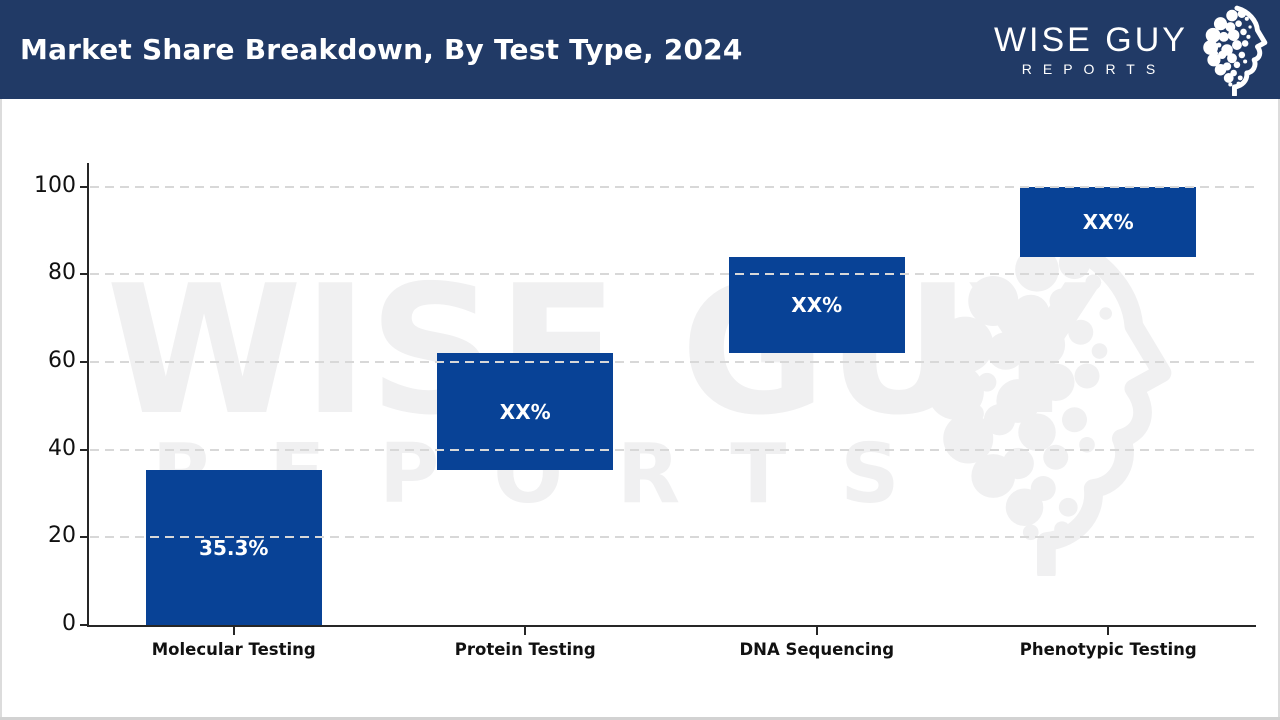 This screenshot has width=1280, height=720. What do you see at coordinates (62, 360) in the screenshot?
I see `y-tick-label: 60` at bounding box center [62, 360].